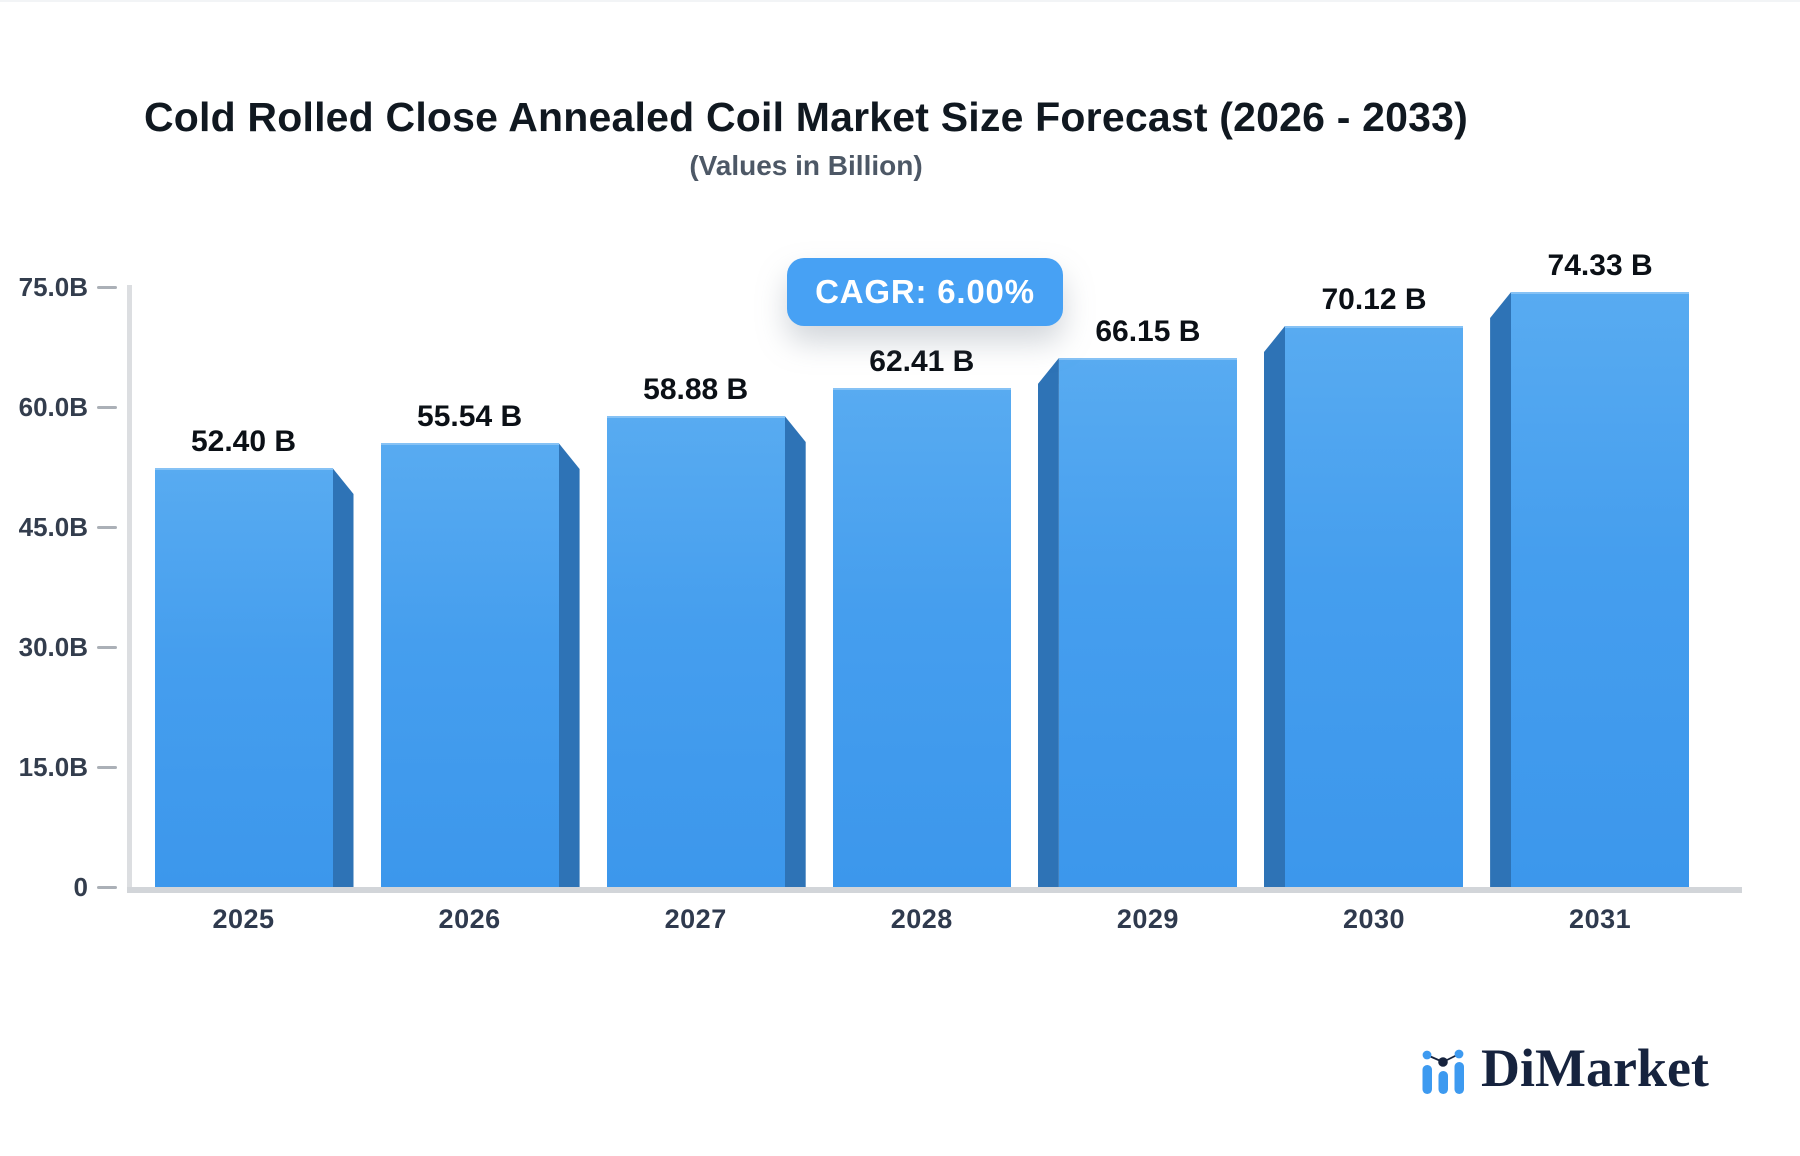 This screenshot has width=1800, height=1156. I want to click on cagr-badge: CAGR: 6.00%, so click(925, 292).